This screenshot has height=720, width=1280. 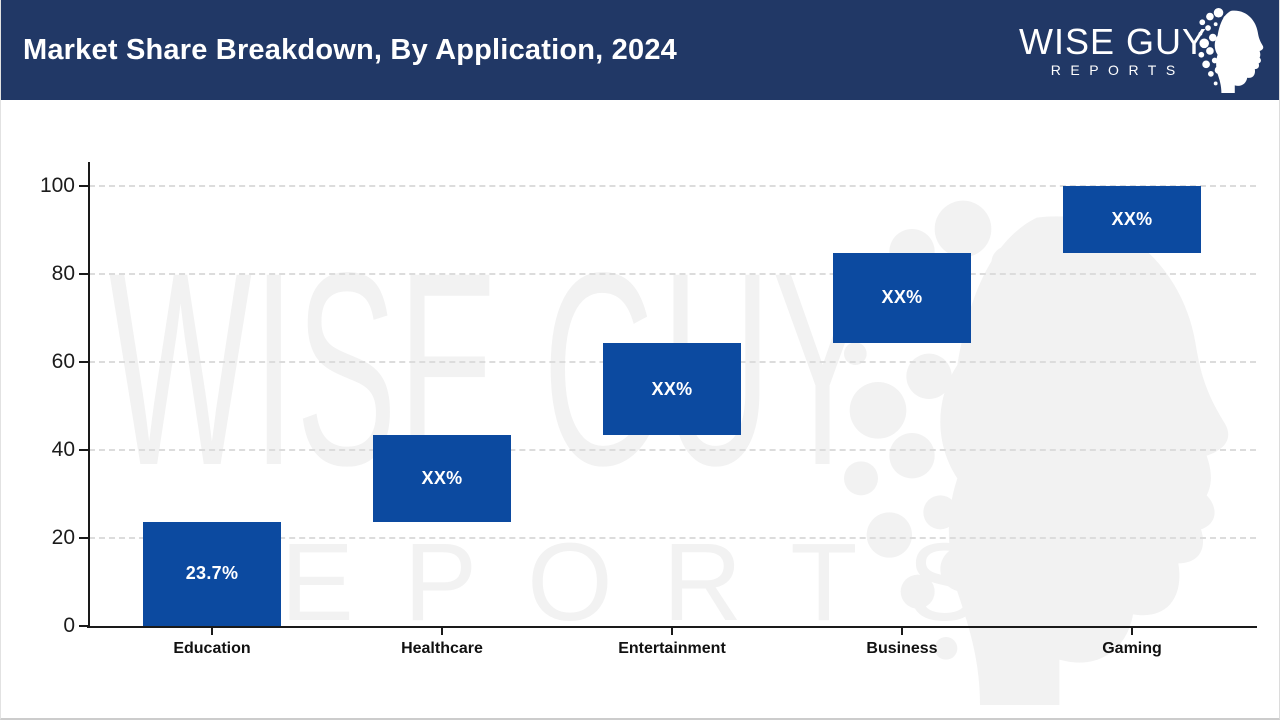 I want to click on bar-gaming: XX%, so click(x=1132, y=219).